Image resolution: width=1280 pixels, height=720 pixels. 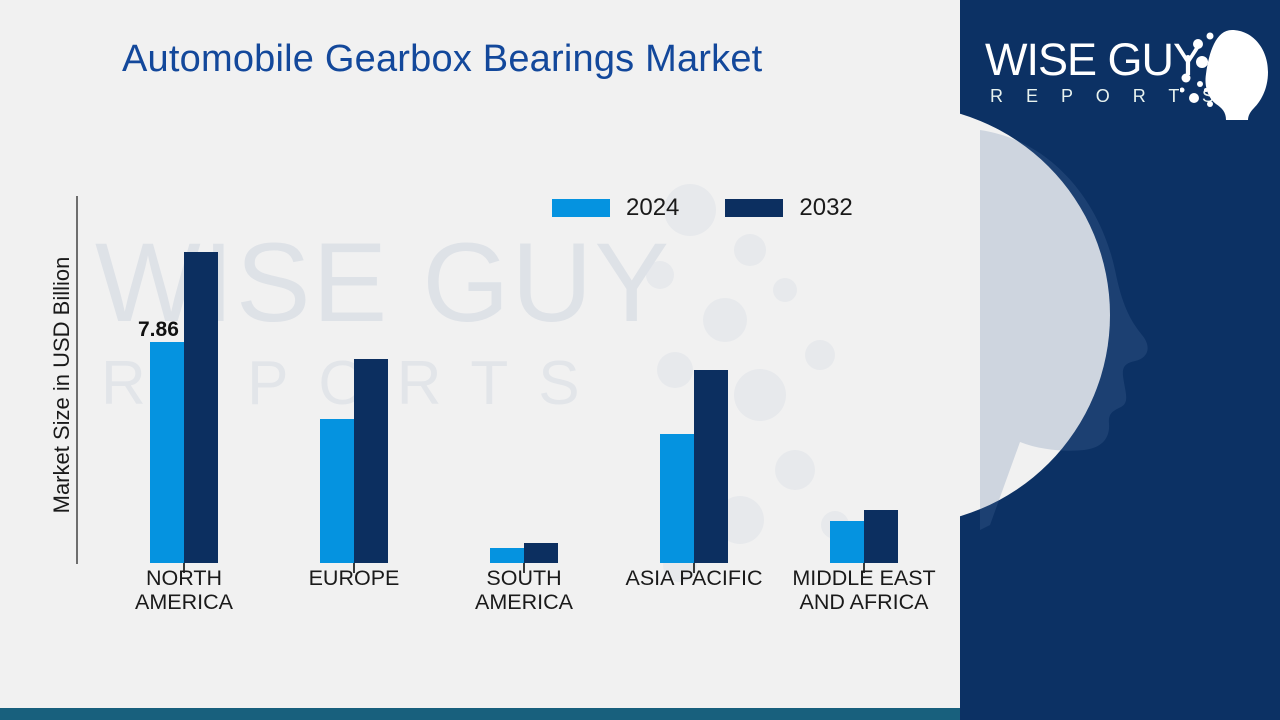 What do you see at coordinates (442, 59) in the screenshot?
I see `page-title: Automobile Gearbox Bearings Market` at bounding box center [442, 59].